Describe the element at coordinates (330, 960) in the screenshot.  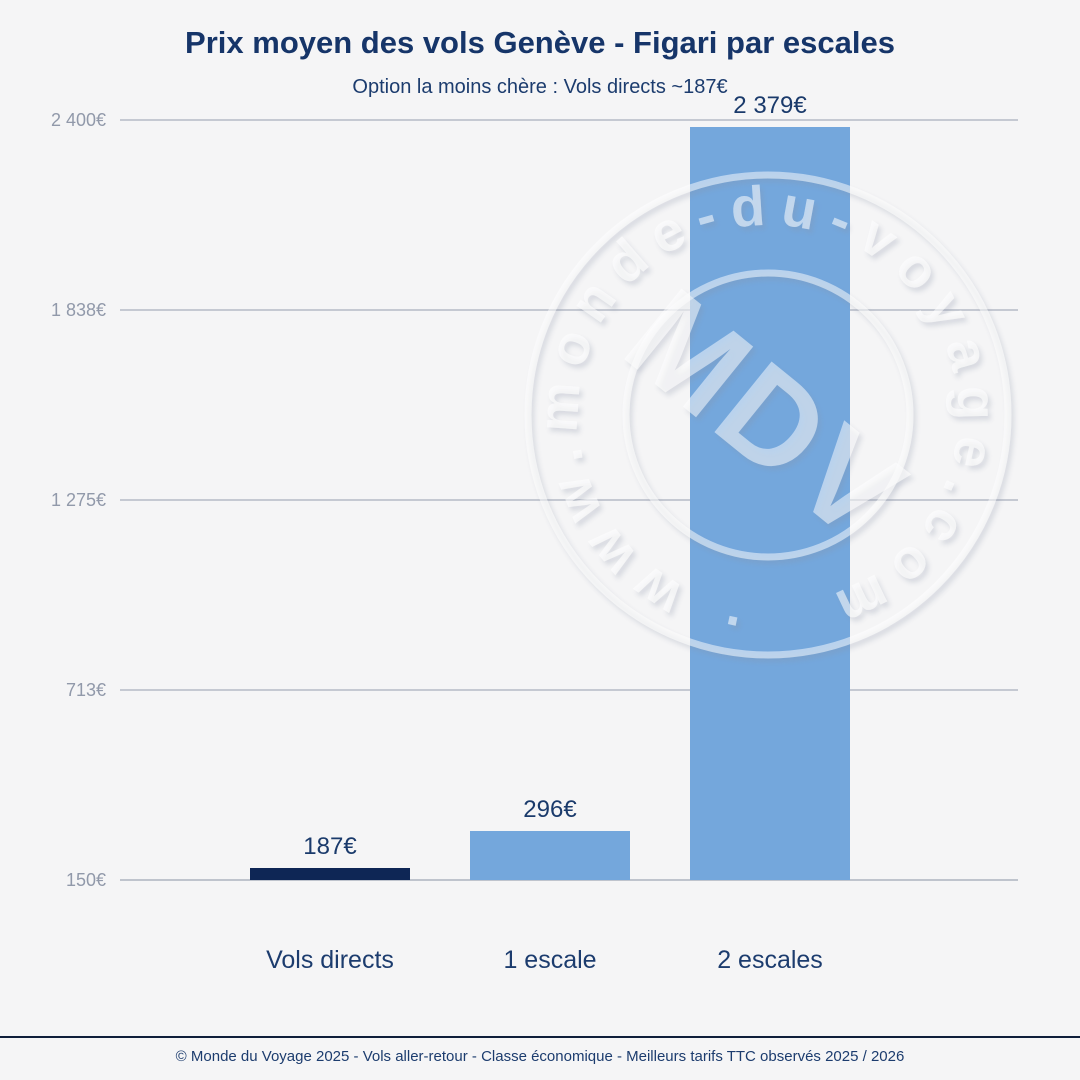
I see `x-axis-category-label: Vols directs` at that location.